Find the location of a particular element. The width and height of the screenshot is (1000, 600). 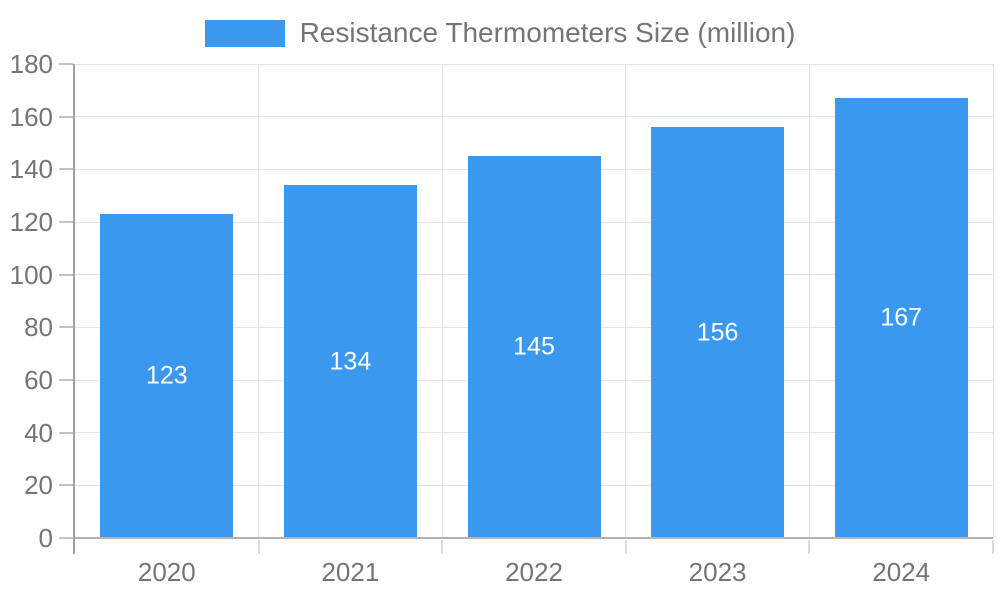

chart-legend: Resistance Thermometers Size (million) is located at coordinates (500, 33).